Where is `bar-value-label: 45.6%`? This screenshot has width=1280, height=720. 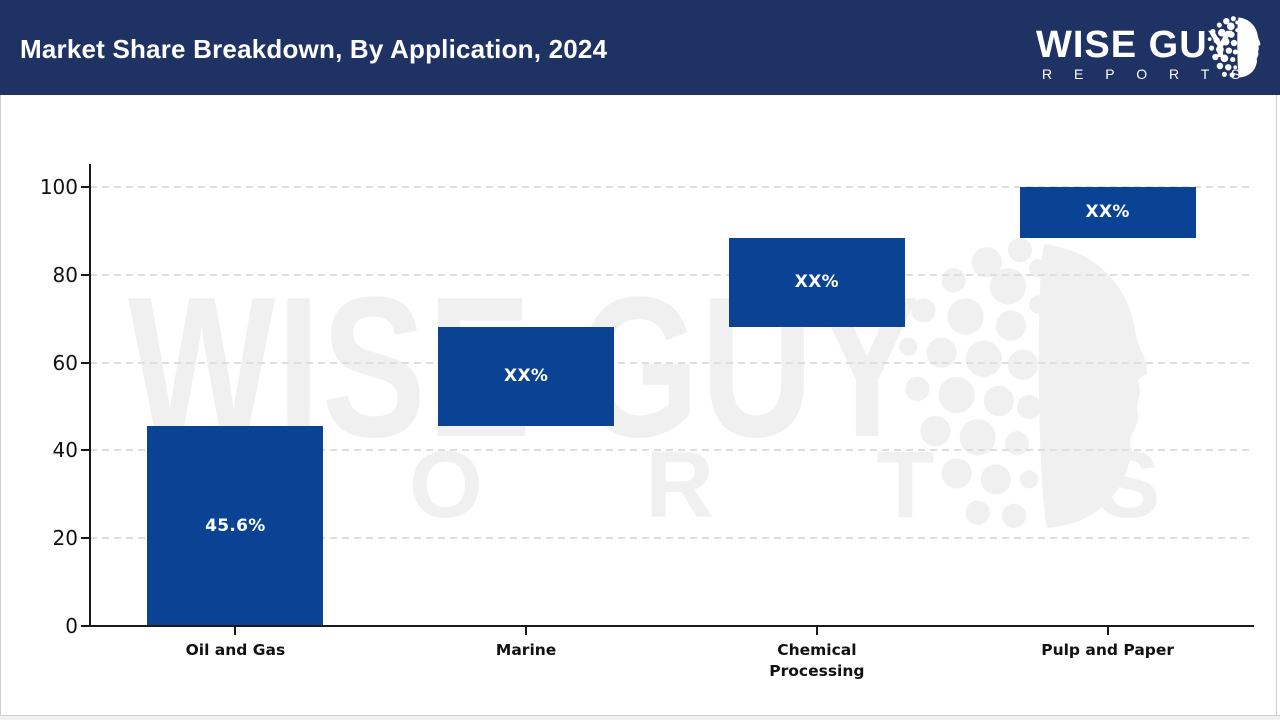
bar-value-label: 45.6% is located at coordinates (235, 525).